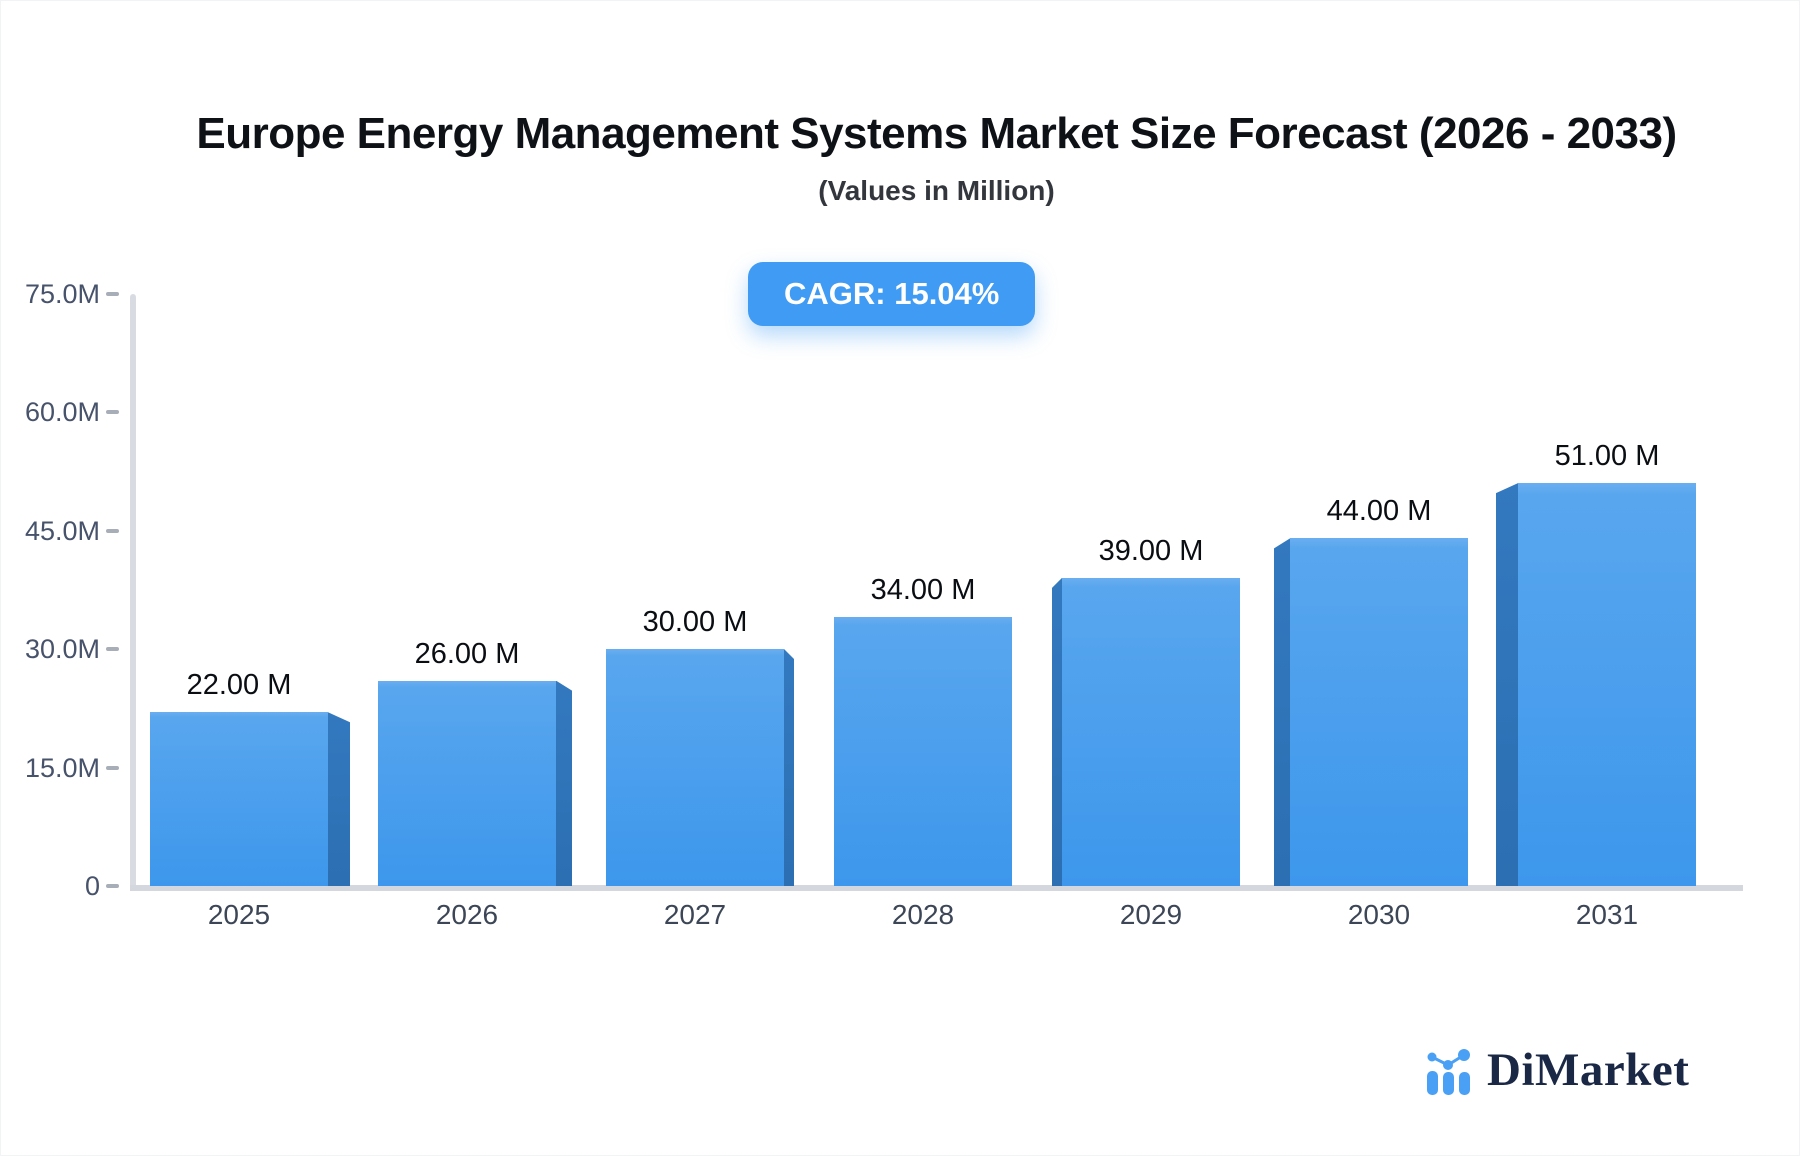 Image resolution: width=1800 pixels, height=1156 pixels. What do you see at coordinates (923, 914) in the screenshot?
I see `x-axis-label: 2028` at bounding box center [923, 914].